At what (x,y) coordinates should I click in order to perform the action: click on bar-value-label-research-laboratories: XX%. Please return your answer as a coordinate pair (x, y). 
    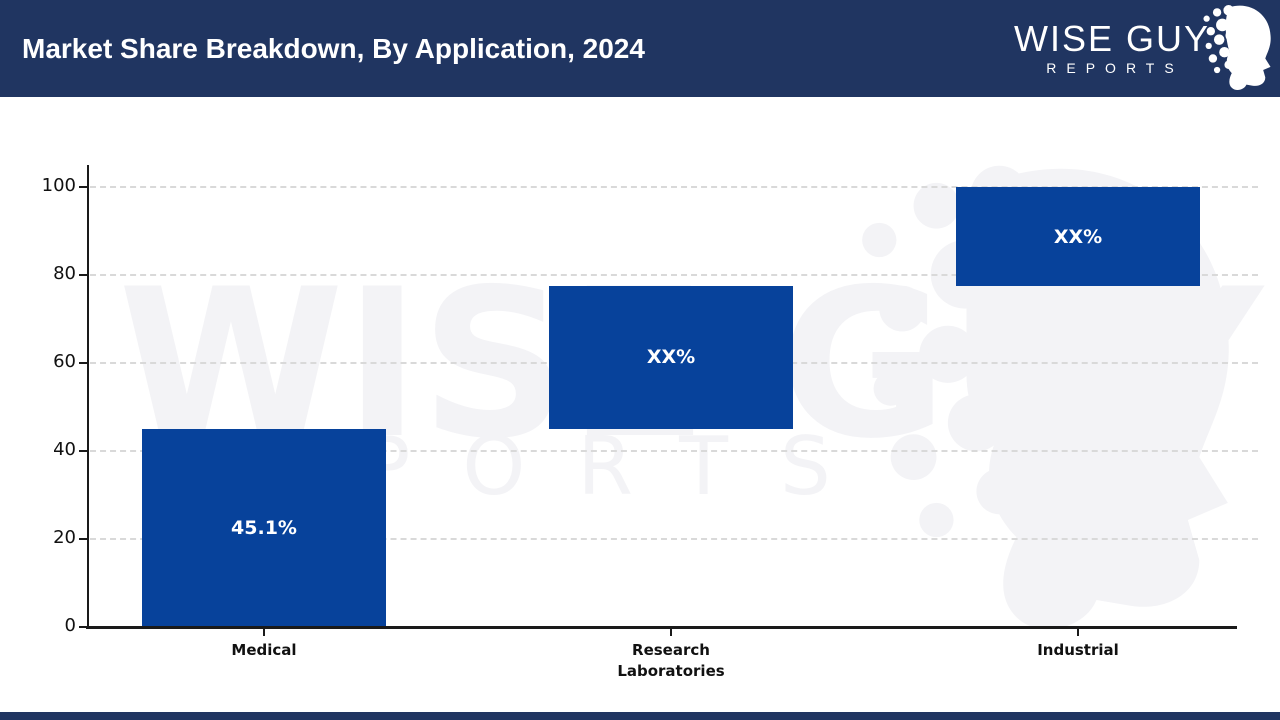
    Looking at the image, I should click on (671, 357).